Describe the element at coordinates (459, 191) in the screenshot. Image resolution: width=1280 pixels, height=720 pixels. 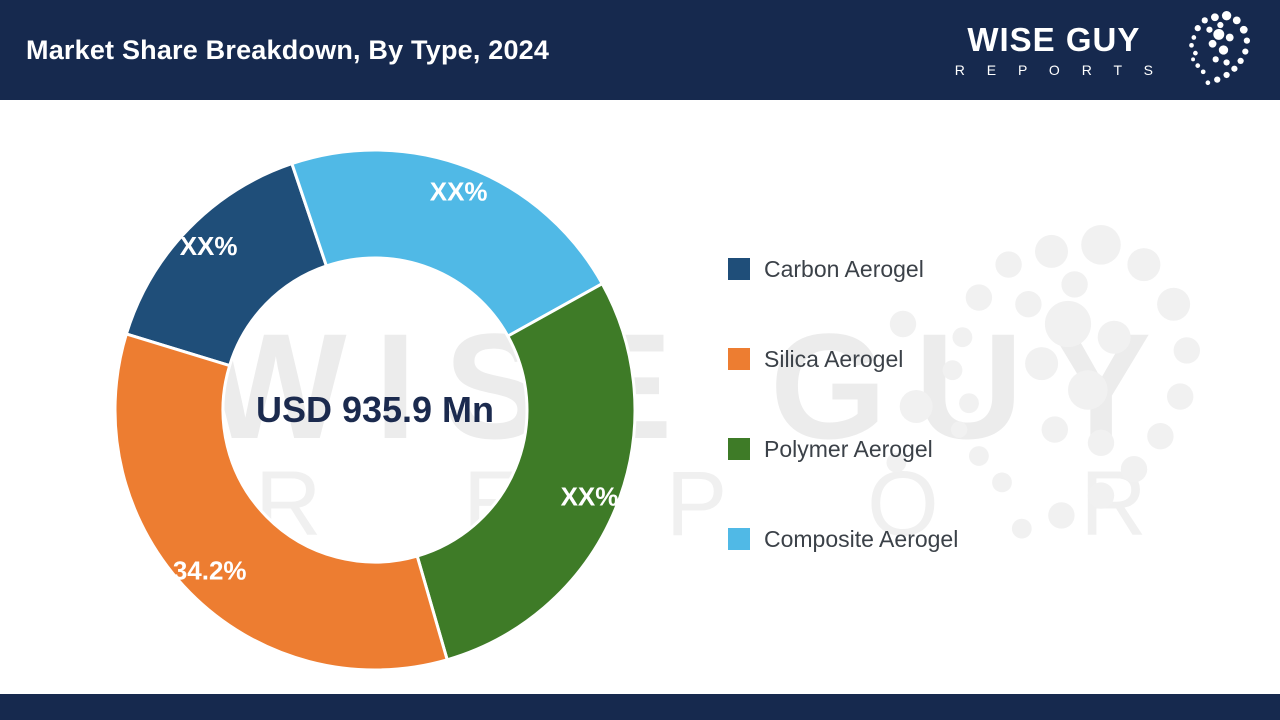
I see `segment-label-composite-aerogel: XX%` at that location.